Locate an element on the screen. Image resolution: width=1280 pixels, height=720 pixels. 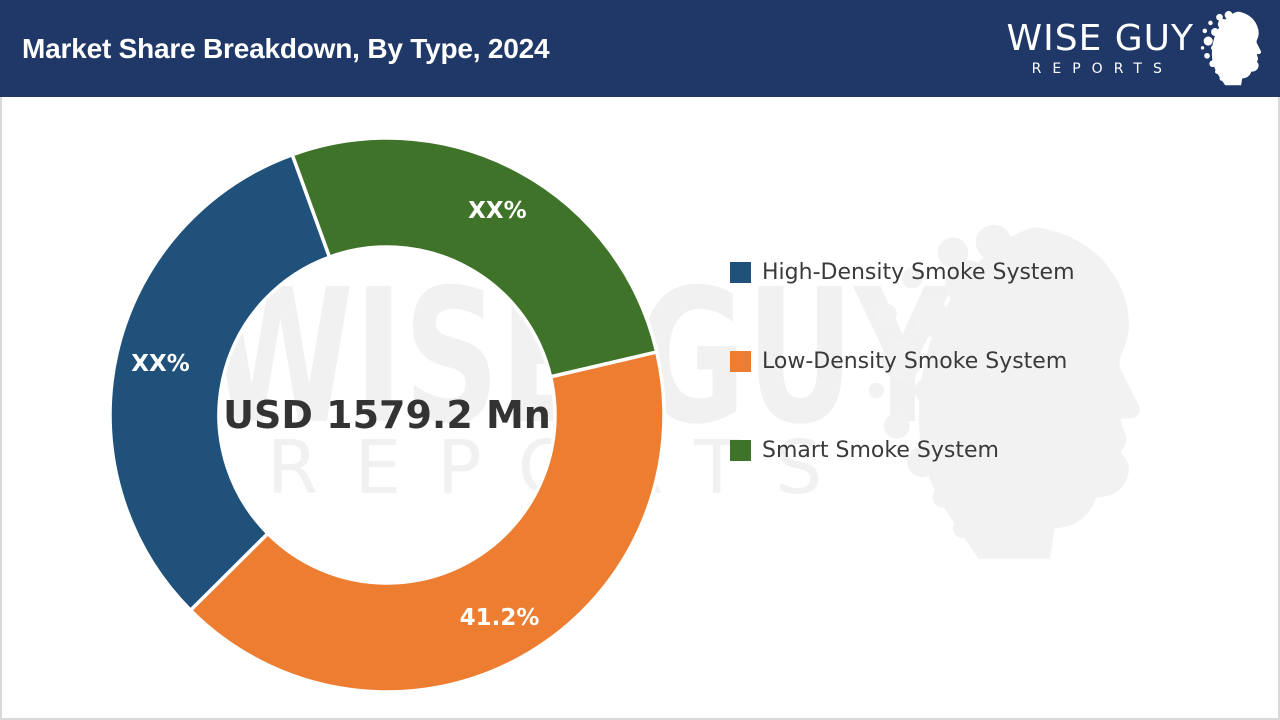
page-title: Market Share Breakdown, By Type, 2024 is located at coordinates (286, 48).